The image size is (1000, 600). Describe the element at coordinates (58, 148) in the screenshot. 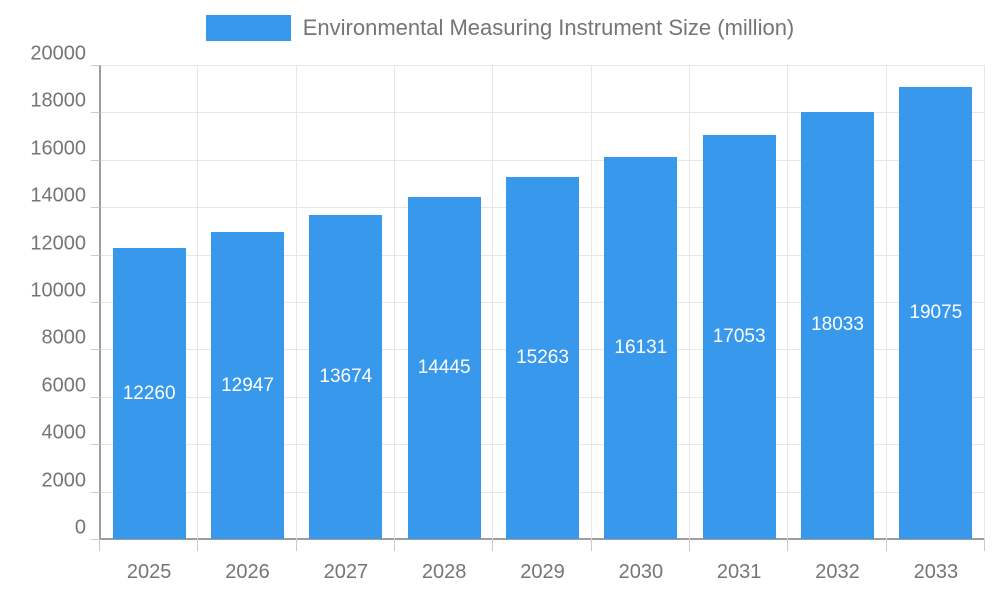

I see `y-tick-label: 16000` at that location.